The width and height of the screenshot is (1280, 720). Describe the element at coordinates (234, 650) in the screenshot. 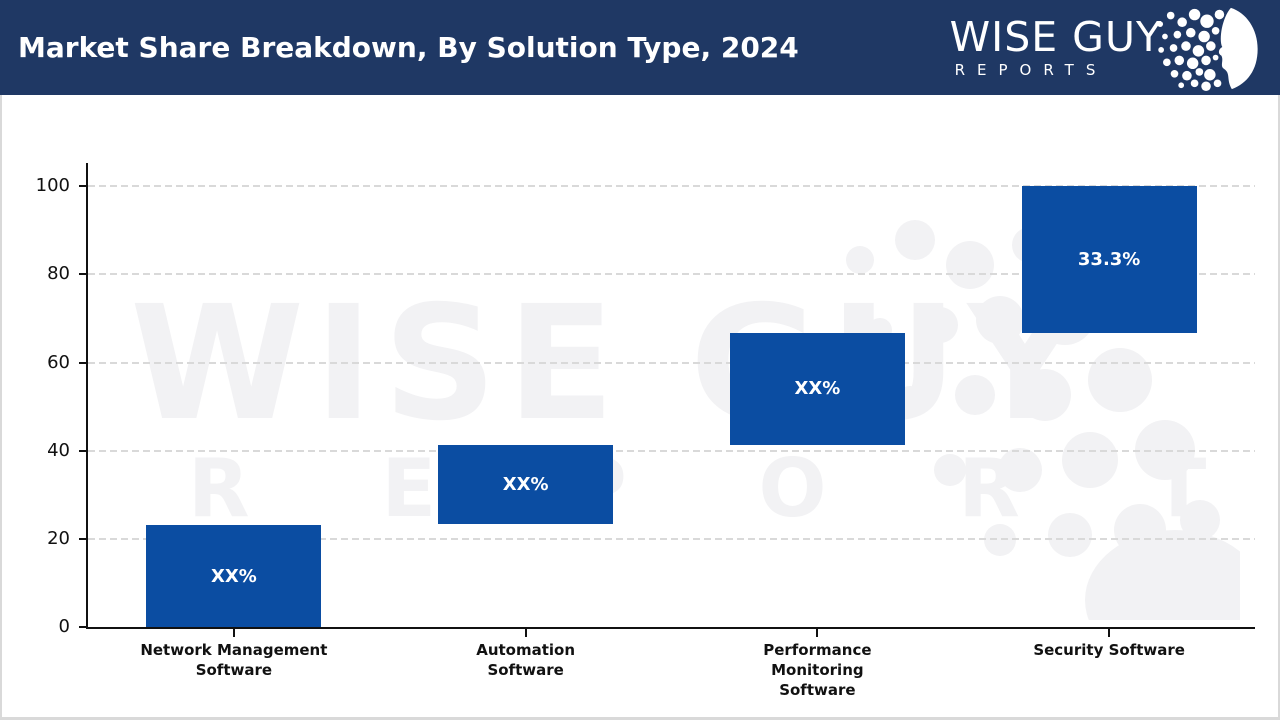

I see `x-category-label-line: Network Management` at that location.